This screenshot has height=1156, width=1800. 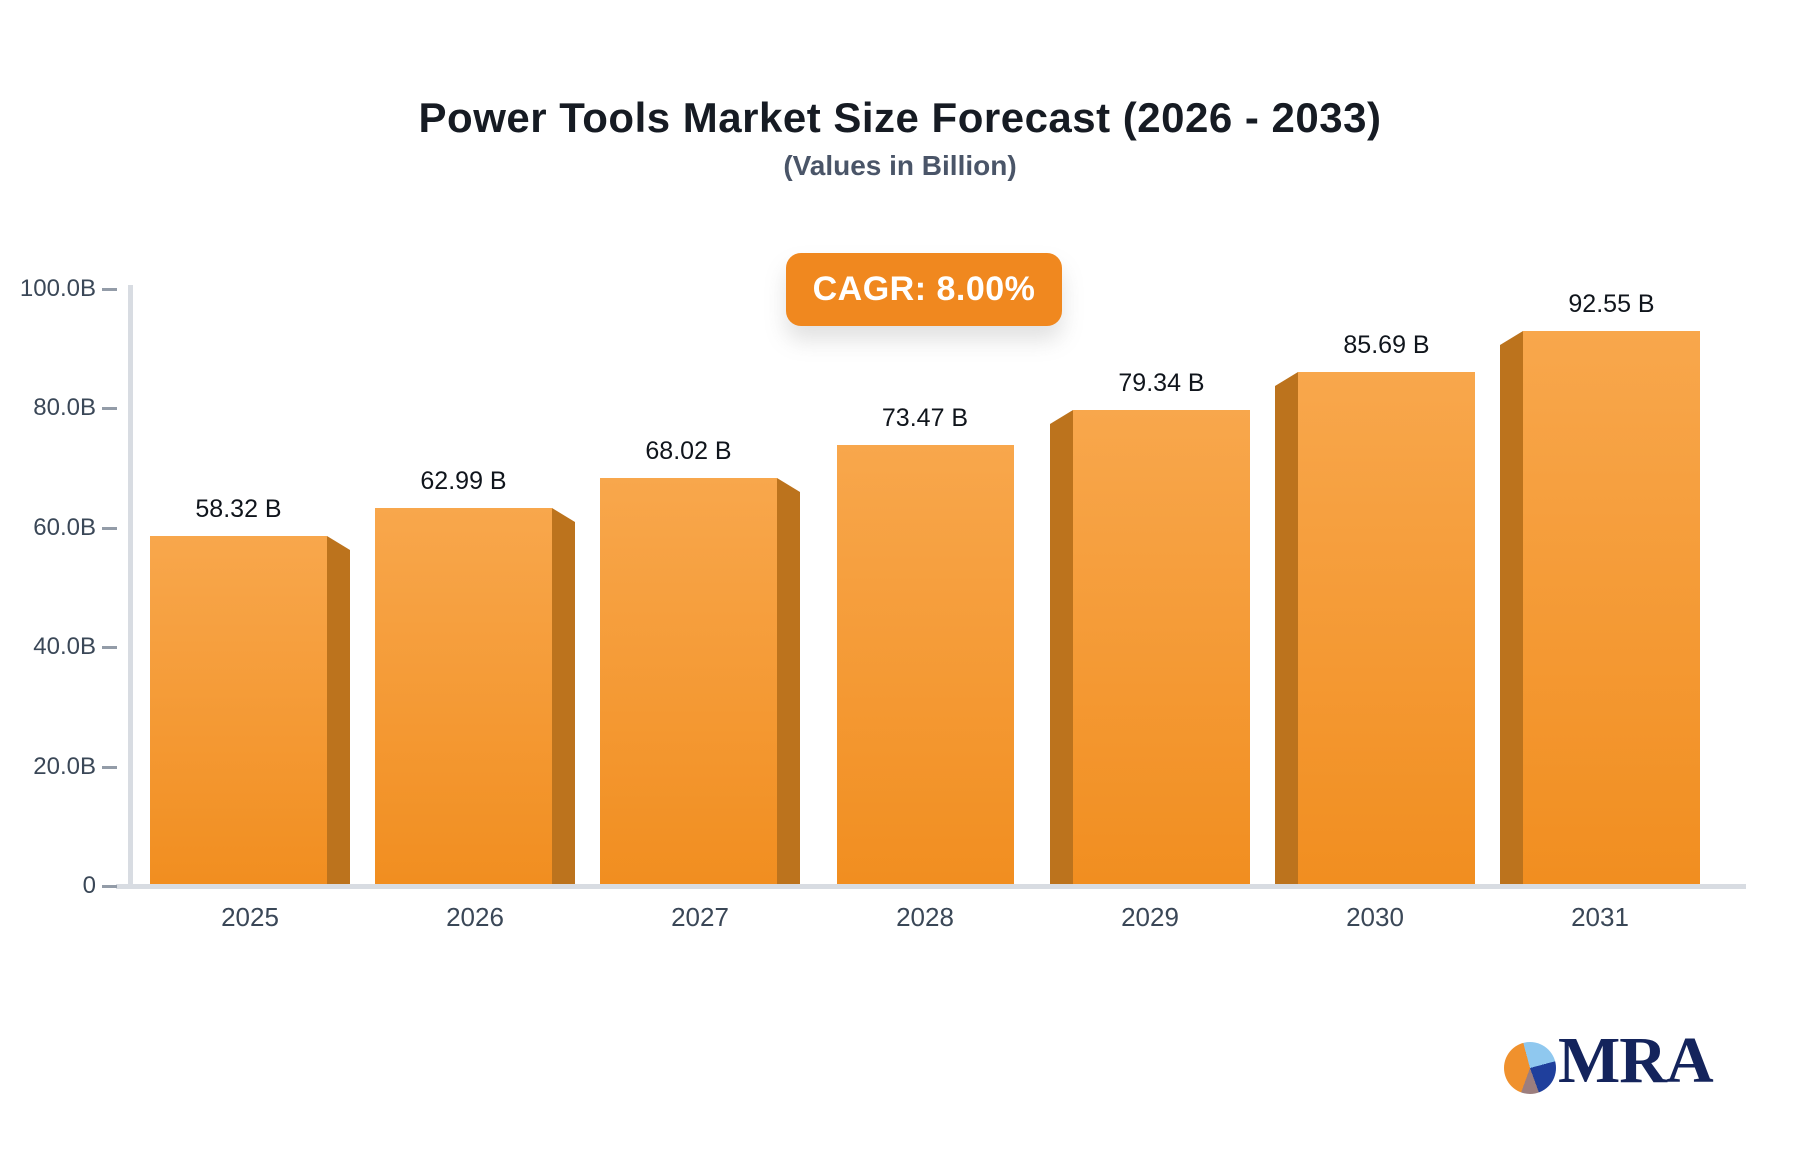 What do you see at coordinates (130, 587) in the screenshot?
I see `y-axis-line` at bounding box center [130, 587].